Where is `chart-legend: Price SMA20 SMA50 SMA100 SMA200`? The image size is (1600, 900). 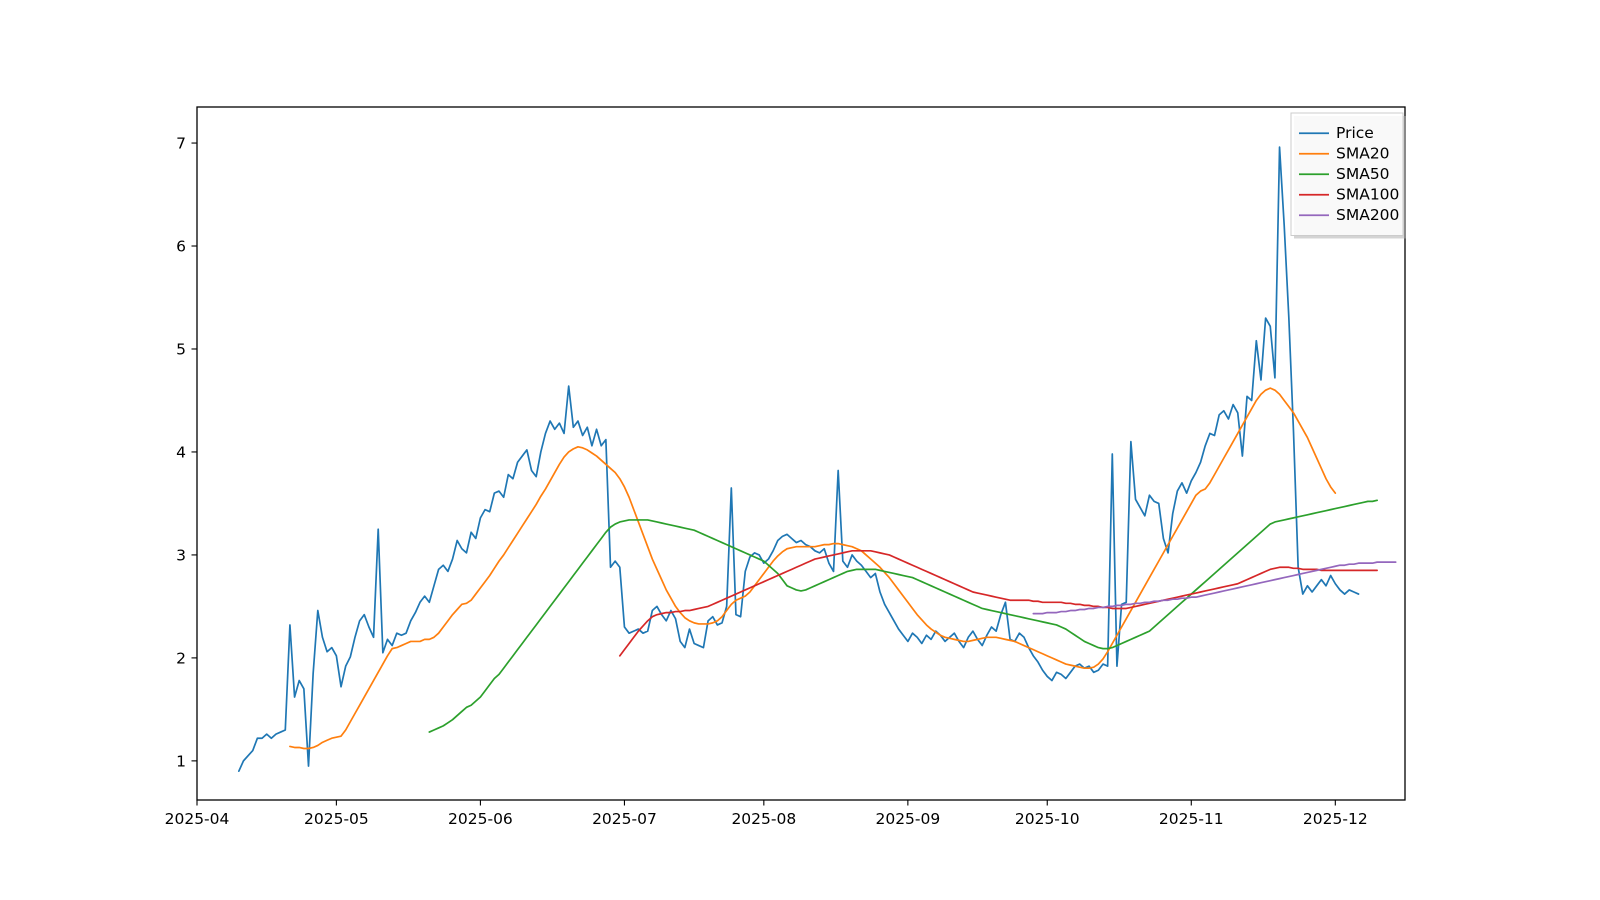 chart-legend: Price SMA20 SMA50 SMA100 SMA200 is located at coordinates (1348, 175).